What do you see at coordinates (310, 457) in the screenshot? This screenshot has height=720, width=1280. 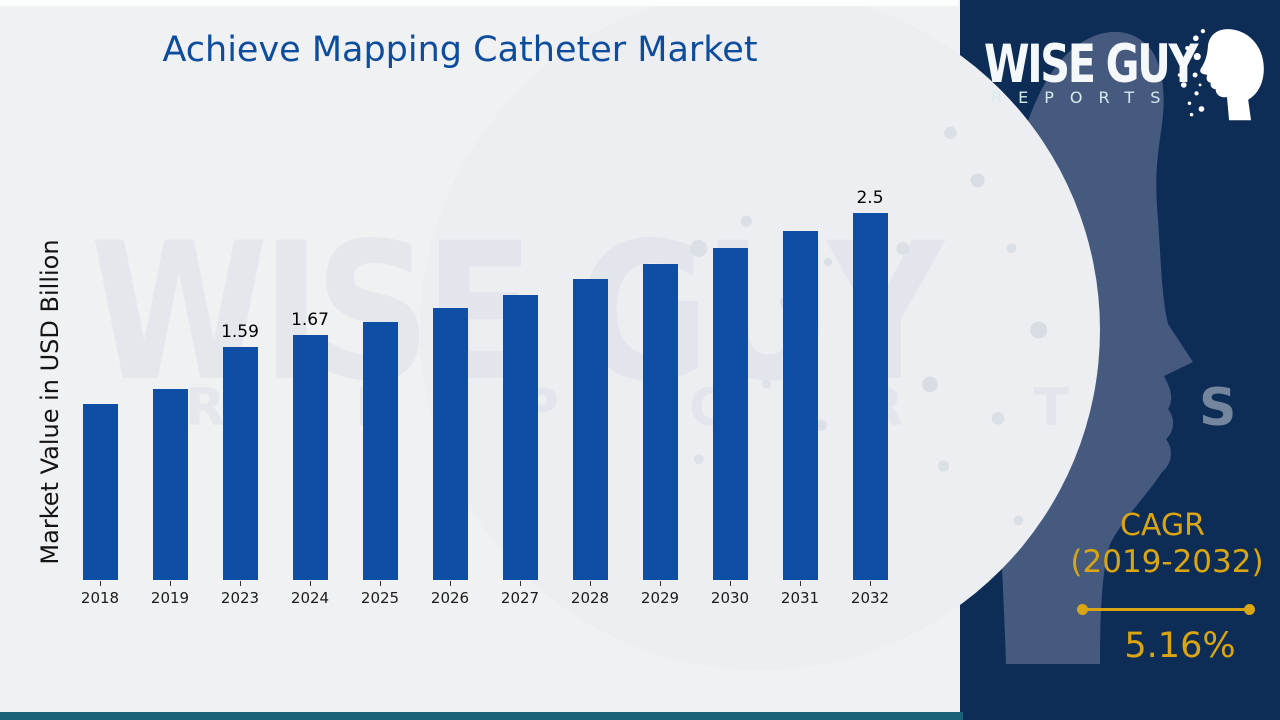 I see `bar-2024` at bounding box center [310, 457].